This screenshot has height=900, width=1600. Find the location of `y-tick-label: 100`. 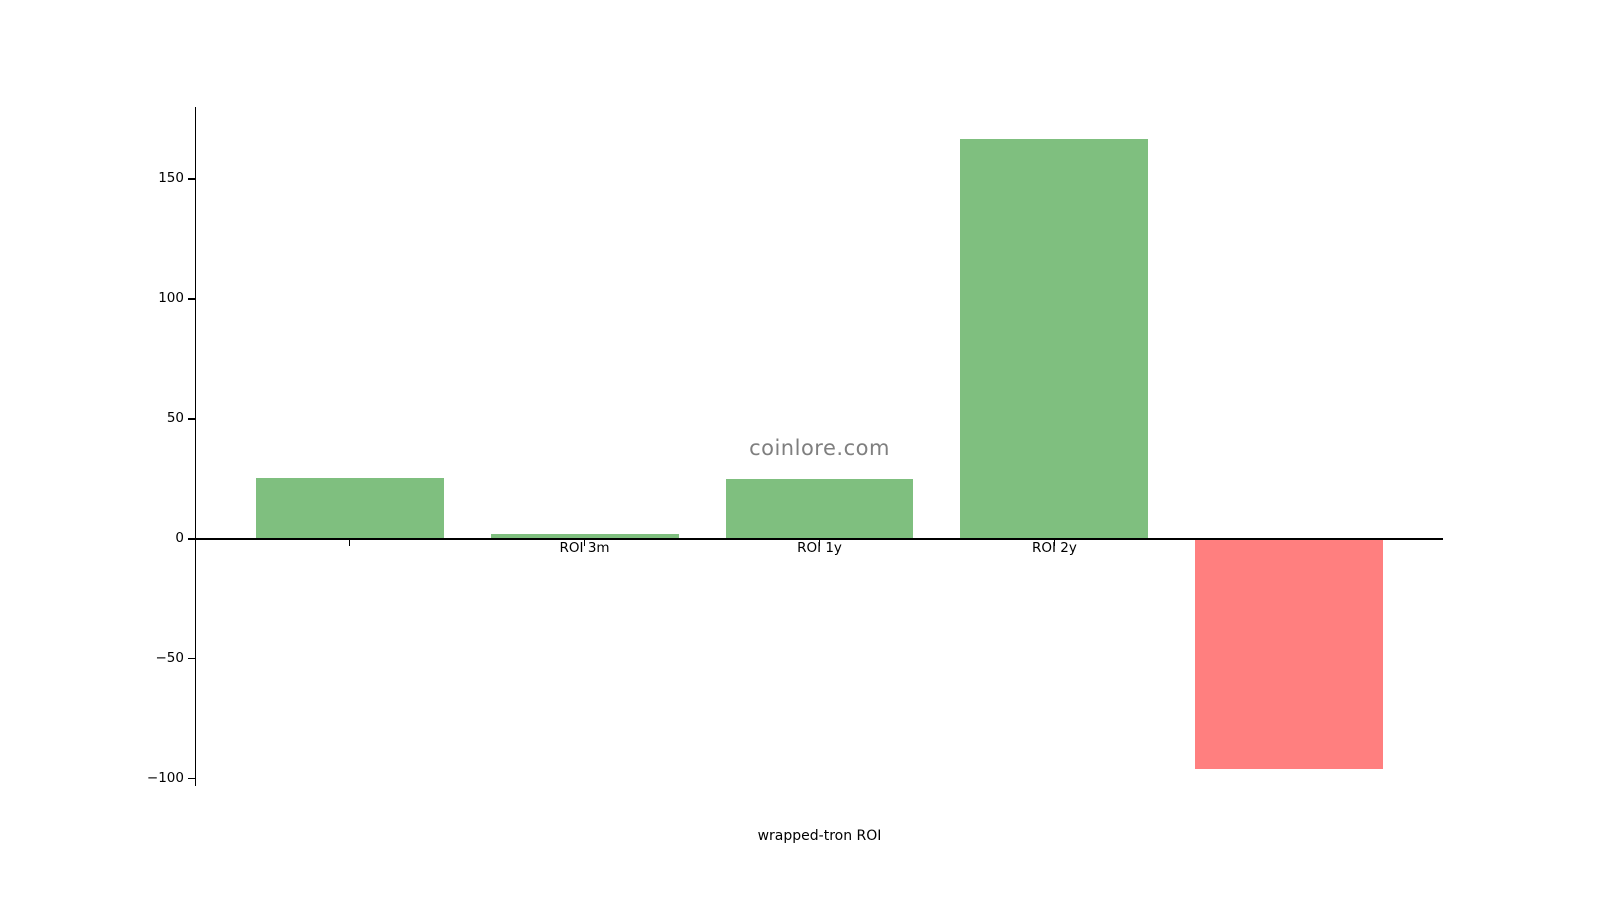

y-tick-label: 100 is located at coordinates (171, 298).